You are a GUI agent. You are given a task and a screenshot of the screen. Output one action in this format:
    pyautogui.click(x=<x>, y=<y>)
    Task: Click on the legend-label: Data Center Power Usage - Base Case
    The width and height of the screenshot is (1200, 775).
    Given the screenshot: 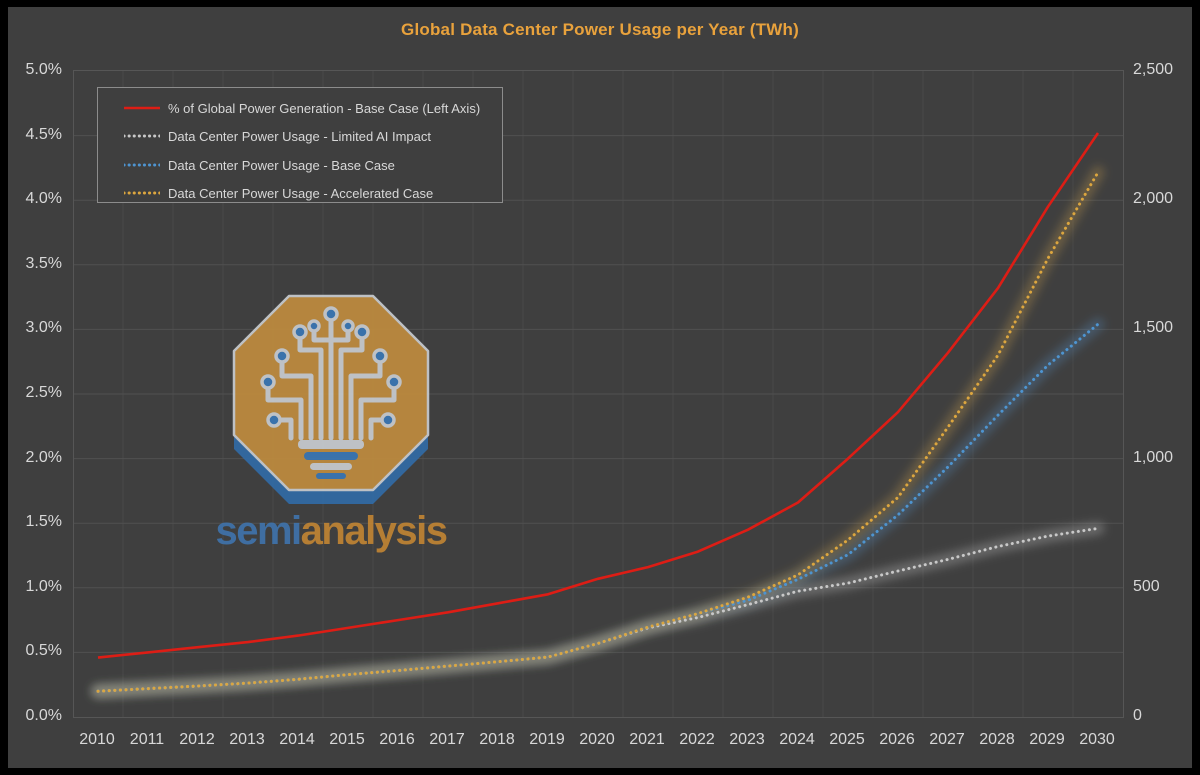 What is the action you would take?
    pyautogui.click(x=281, y=165)
    